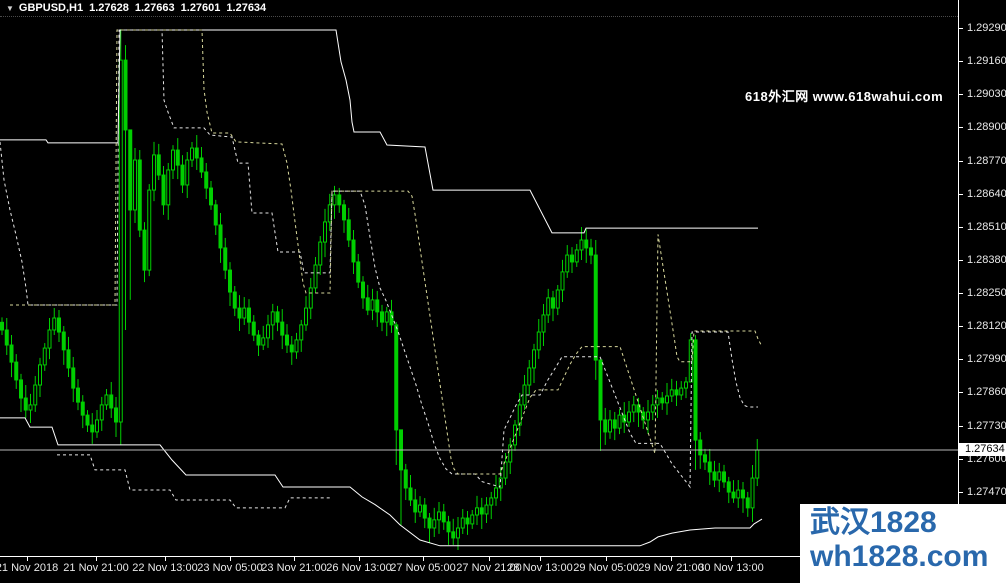 The height and width of the screenshot is (583, 1006). Describe the element at coordinates (423, 568) in the screenshot. I see `time-axis-label: 27 Nov 05:00` at that location.